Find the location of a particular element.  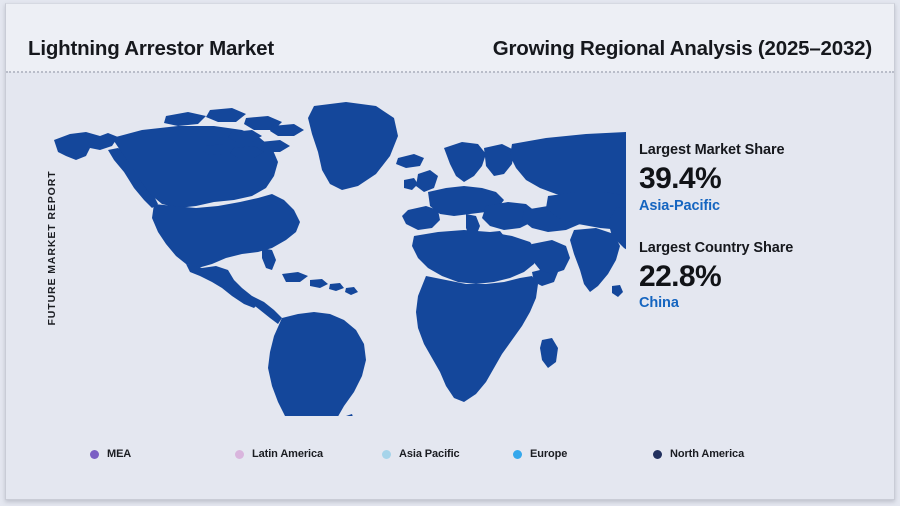

stat-label: Largest Country Share is located at coordinates (716, 247).